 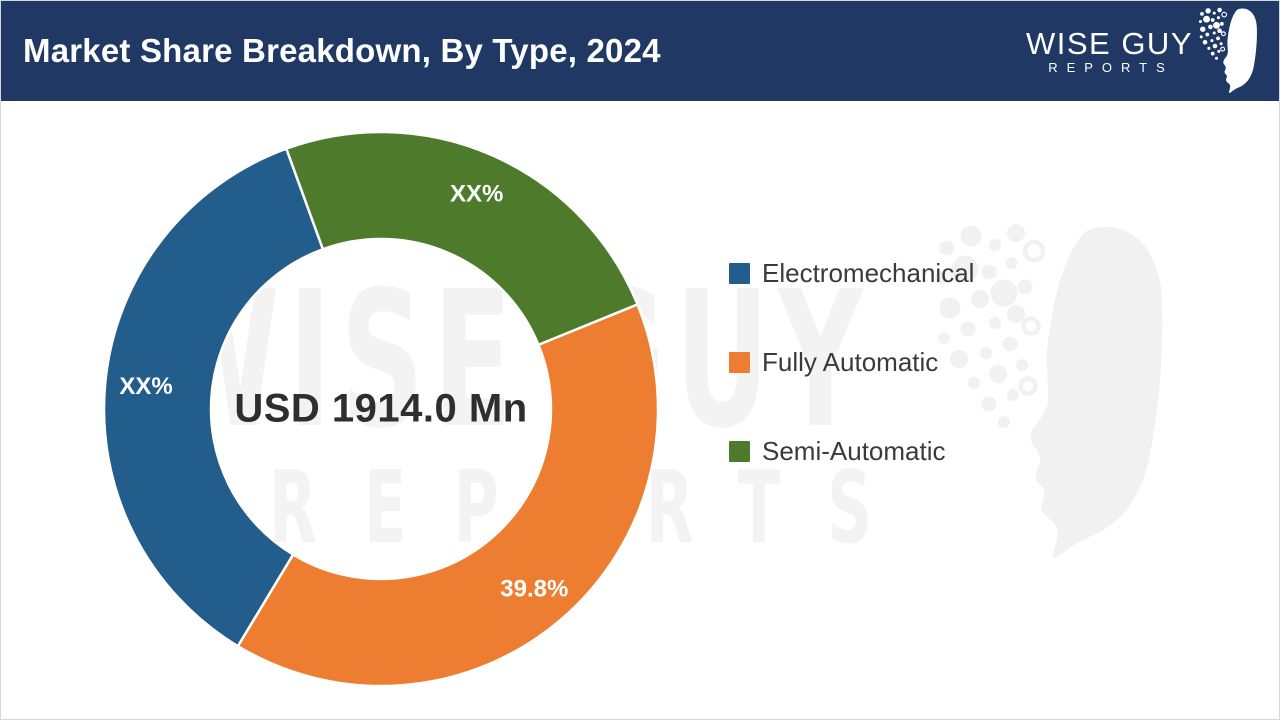 I want to click on watermark-head-graphic, so click(x=1049, y=390).